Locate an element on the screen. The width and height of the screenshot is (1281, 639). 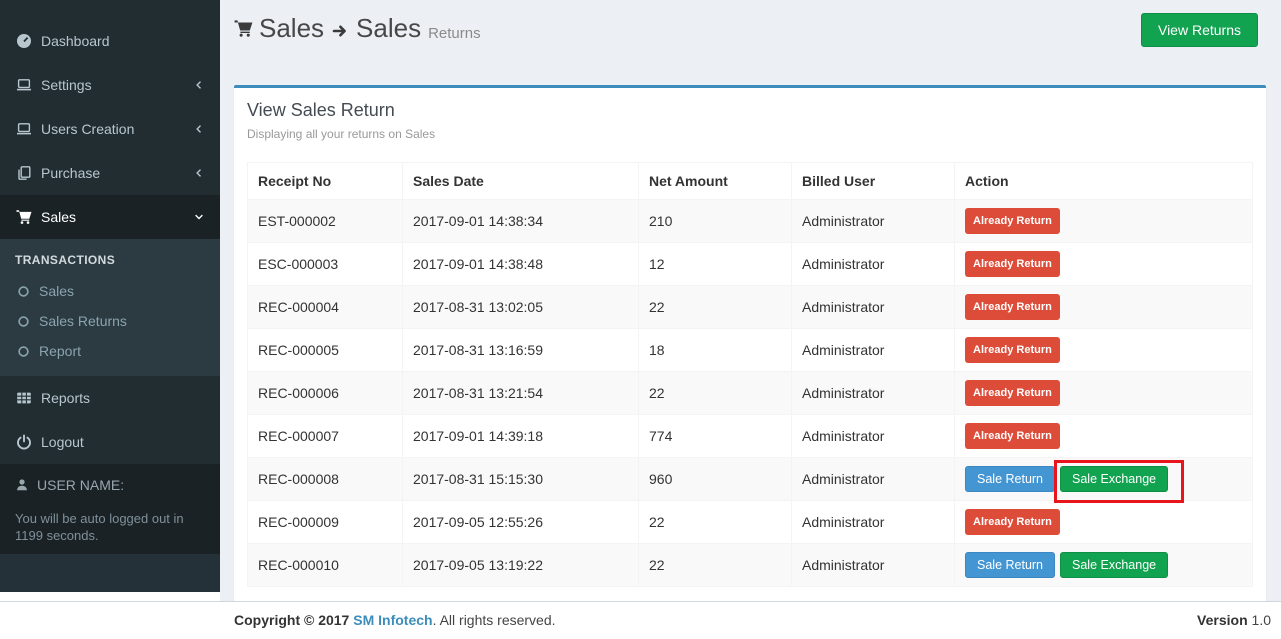
sidebar-item-users-creation: Users Creation is located at coordinates (110, 129).